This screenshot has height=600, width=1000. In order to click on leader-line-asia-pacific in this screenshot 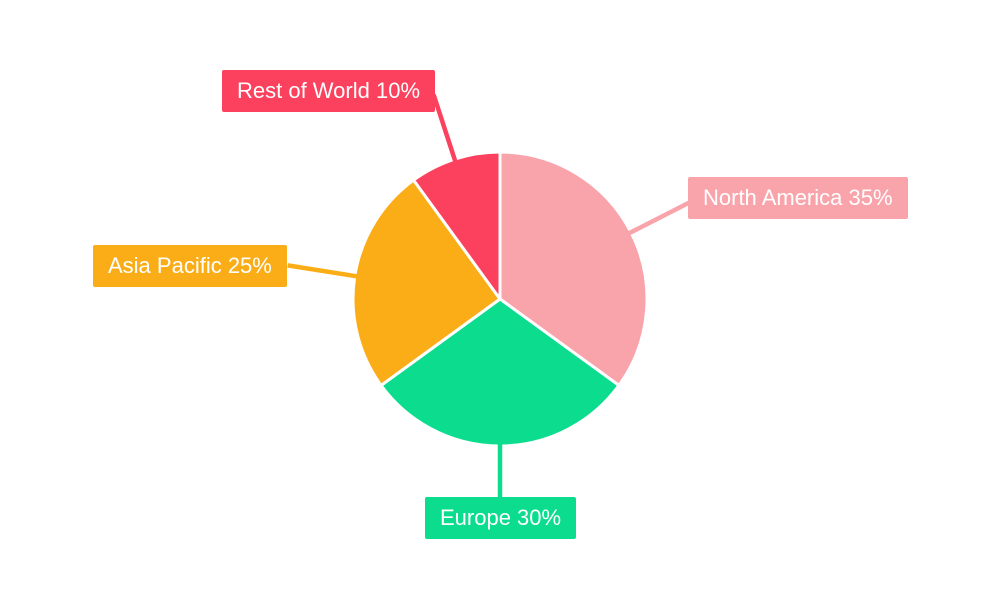, I will do `click(322, 271)`.